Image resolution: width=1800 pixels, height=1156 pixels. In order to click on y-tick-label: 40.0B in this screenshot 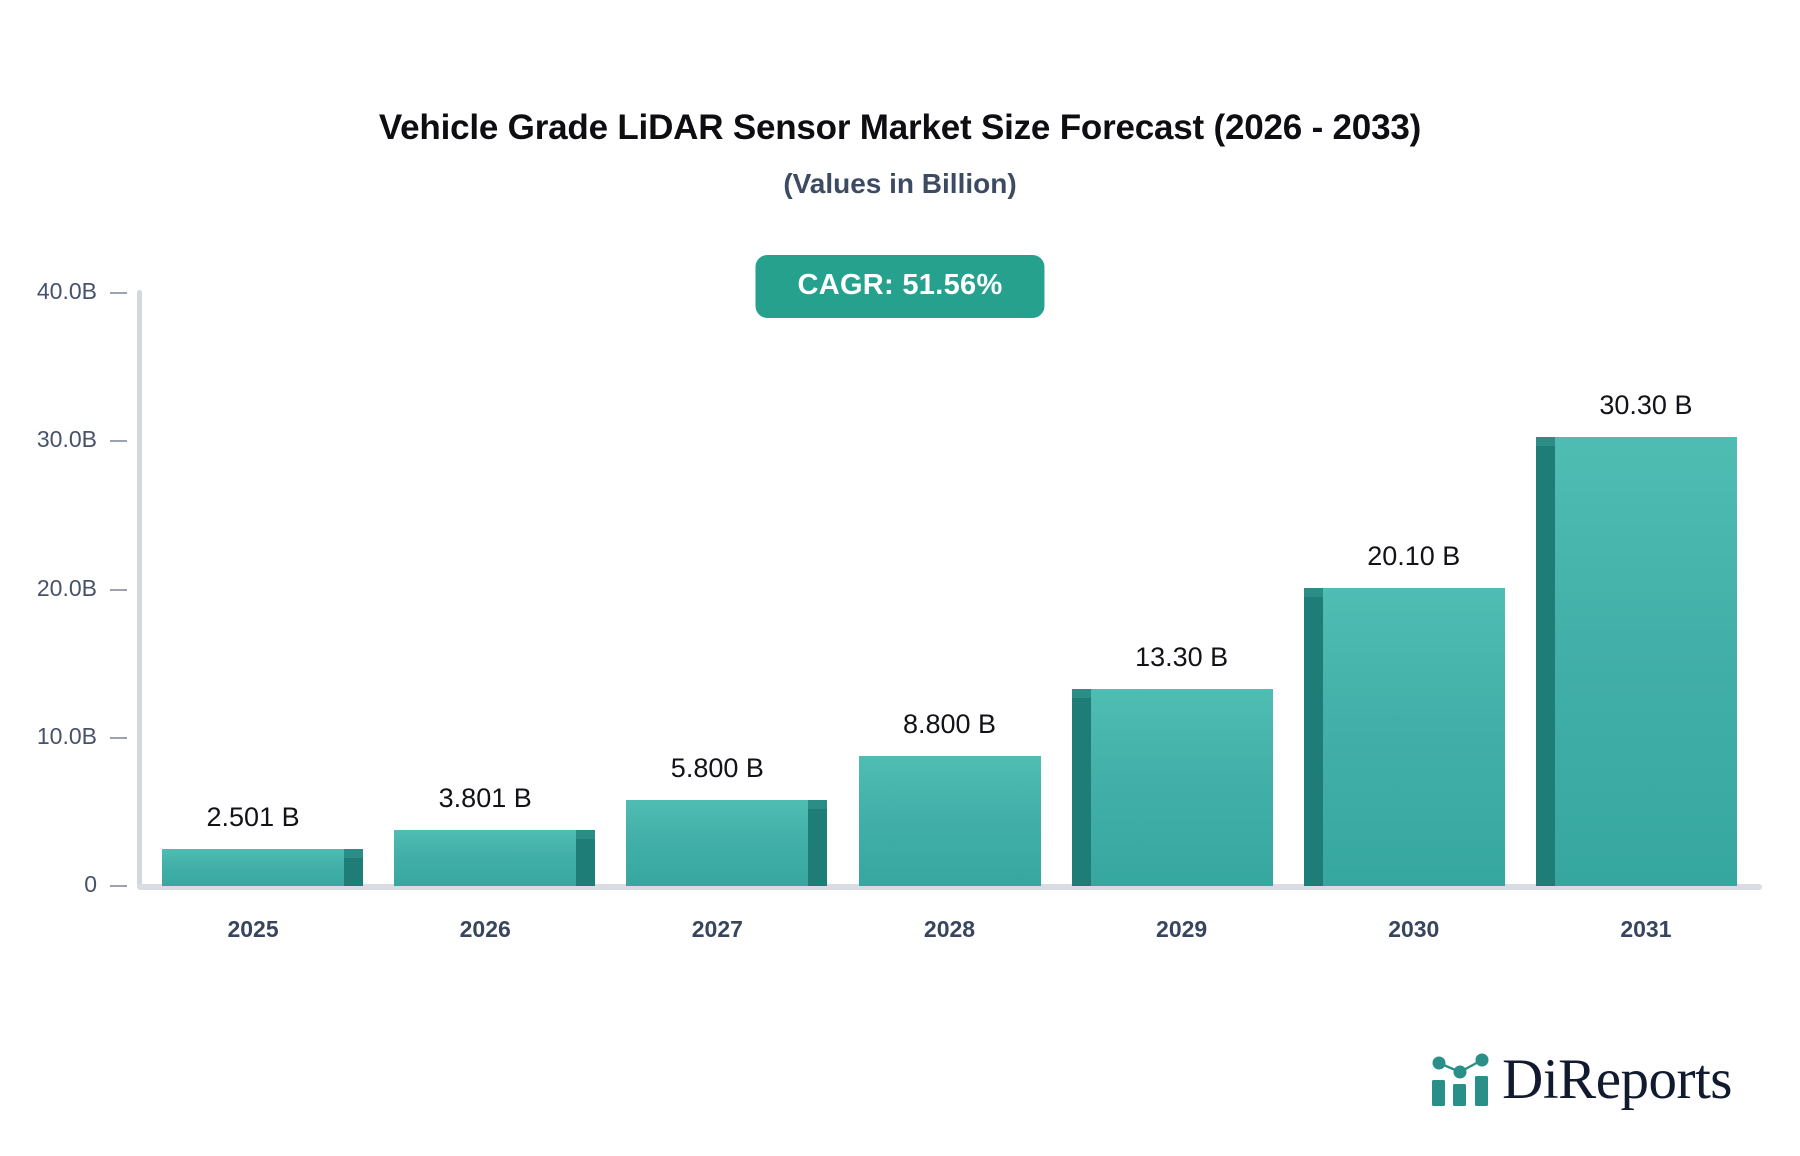, I will do `click(66, 291)`.